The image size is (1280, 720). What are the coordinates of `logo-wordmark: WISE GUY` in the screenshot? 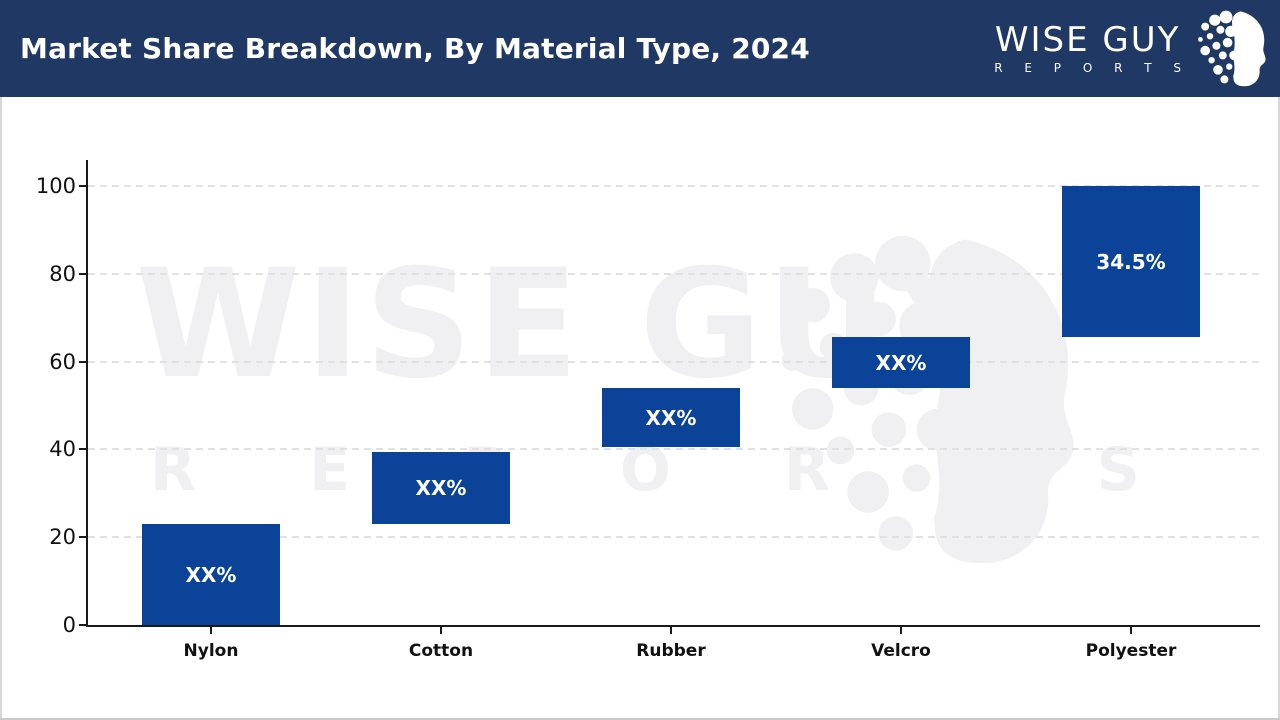 It's located at (1087, 39).